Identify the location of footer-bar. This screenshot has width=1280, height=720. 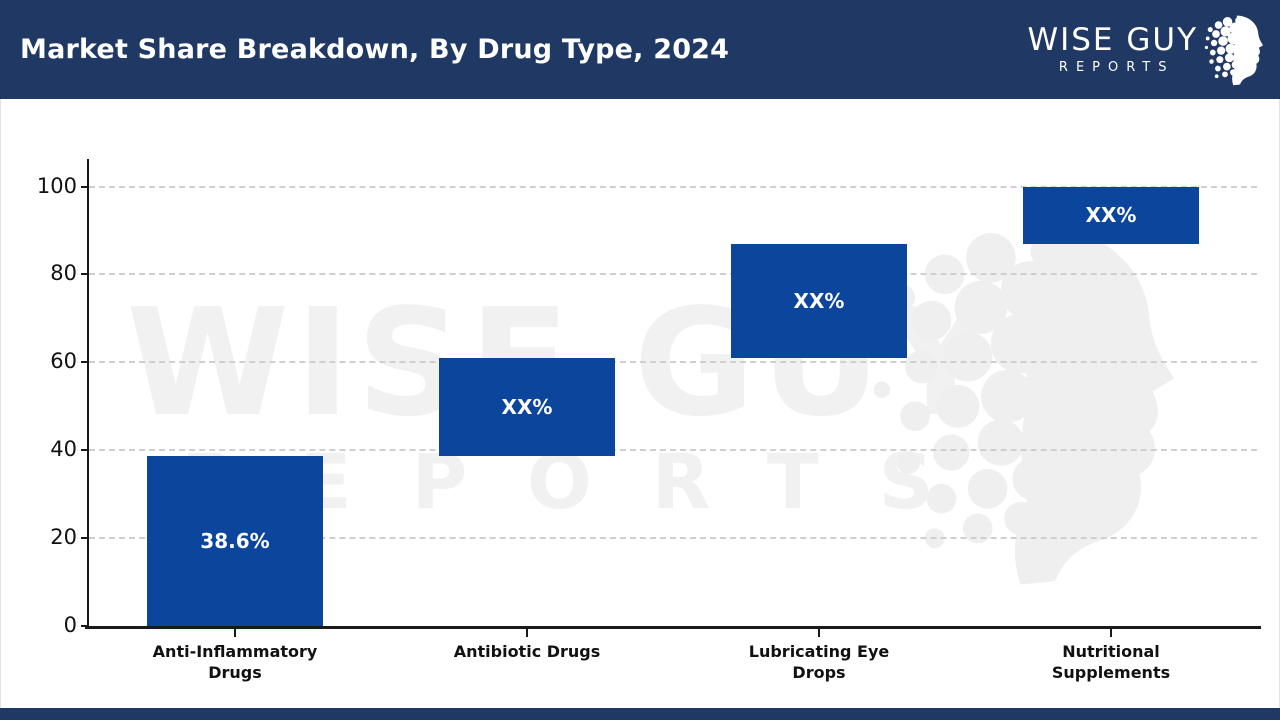
(640, 714).